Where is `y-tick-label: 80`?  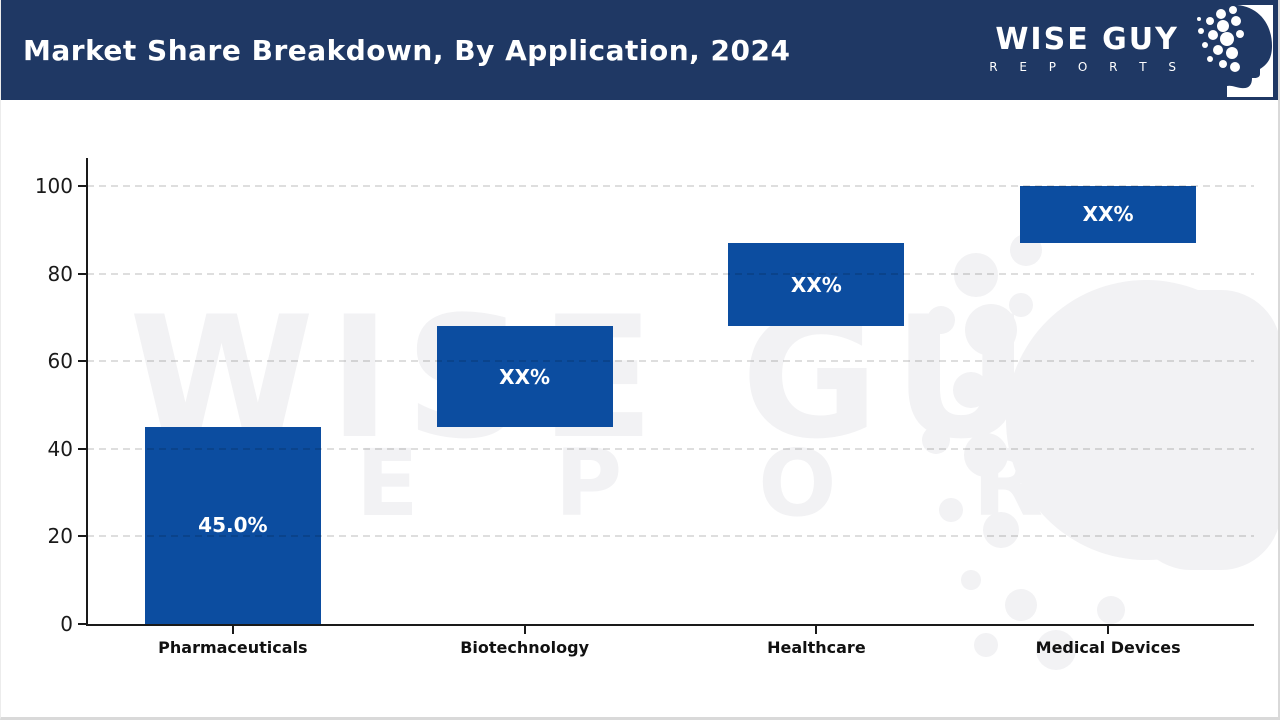 y-tick-label: 80 is located at coordinates (60, 273).